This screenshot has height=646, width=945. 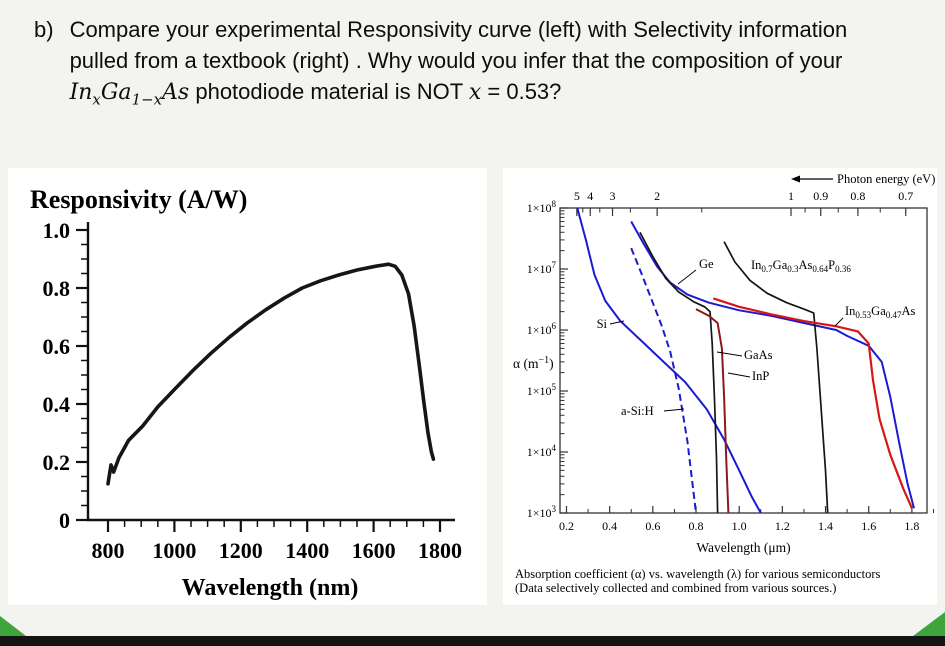 I want to click on svg-text: Photon energy (eV), so click(x=886, y=179).